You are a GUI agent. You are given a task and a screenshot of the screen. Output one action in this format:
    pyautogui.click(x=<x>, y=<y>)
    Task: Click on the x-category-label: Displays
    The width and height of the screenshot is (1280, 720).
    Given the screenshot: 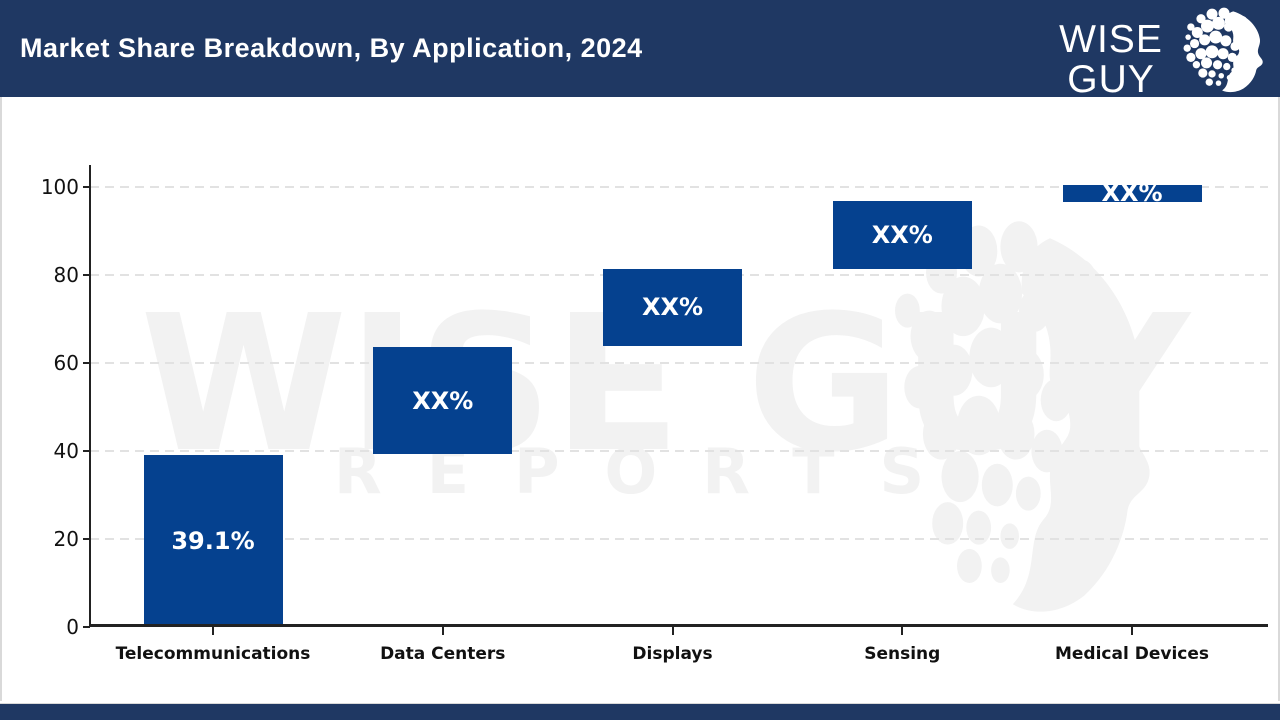 What is the action you would take?
    pyautogui.click(x=672, y=654)
    